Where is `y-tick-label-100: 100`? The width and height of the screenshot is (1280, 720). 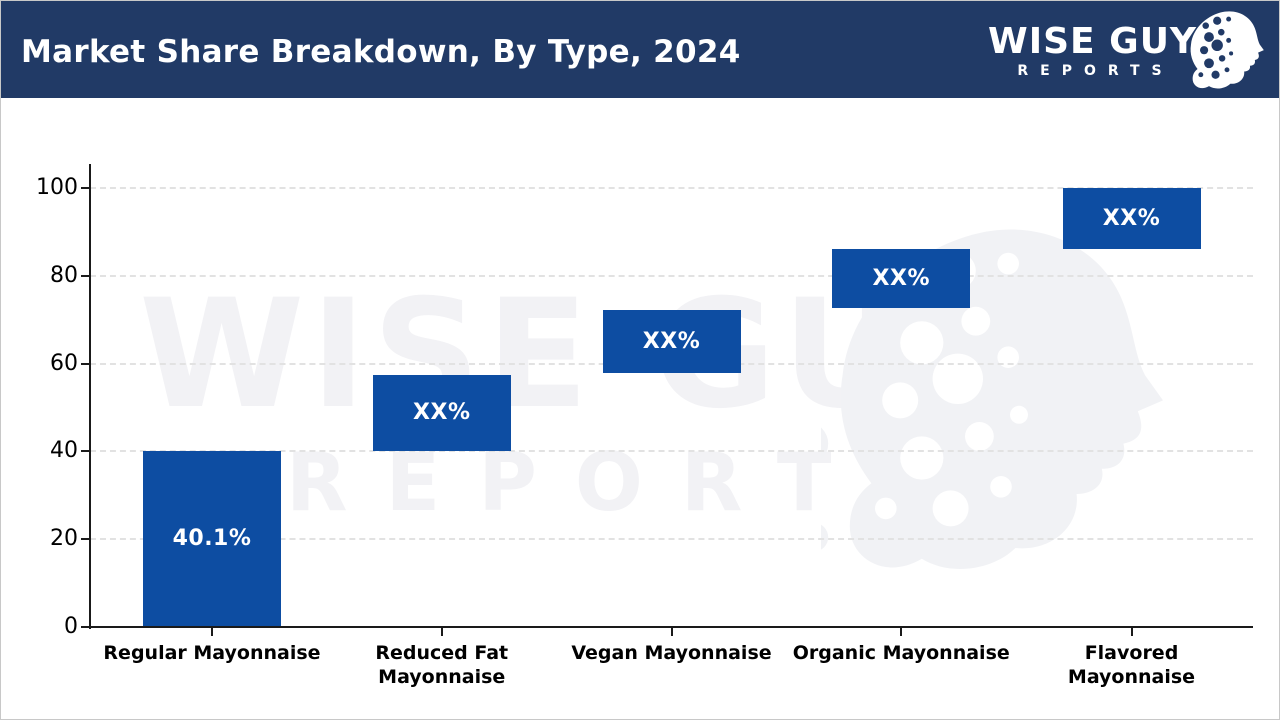 y-tick-label-100: 100 is located at coordinates (57, 187).